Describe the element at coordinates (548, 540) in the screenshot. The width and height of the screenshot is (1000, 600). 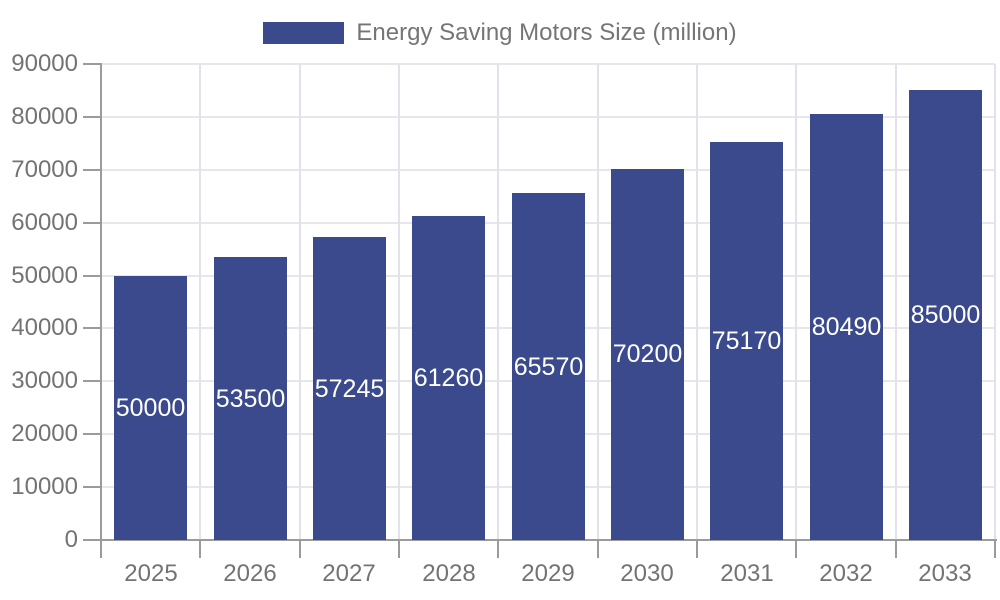
I see `x-axis-line` at that location.